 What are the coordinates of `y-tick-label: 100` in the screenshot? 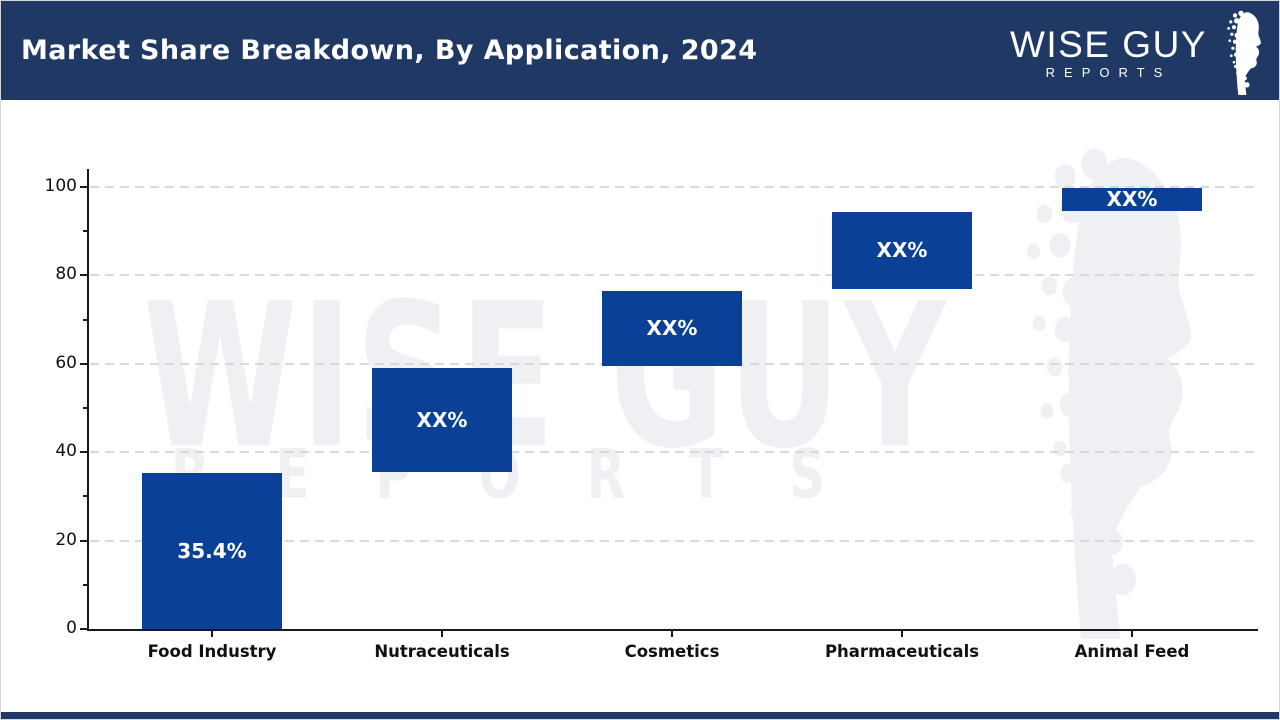 It's located at (60, 186).